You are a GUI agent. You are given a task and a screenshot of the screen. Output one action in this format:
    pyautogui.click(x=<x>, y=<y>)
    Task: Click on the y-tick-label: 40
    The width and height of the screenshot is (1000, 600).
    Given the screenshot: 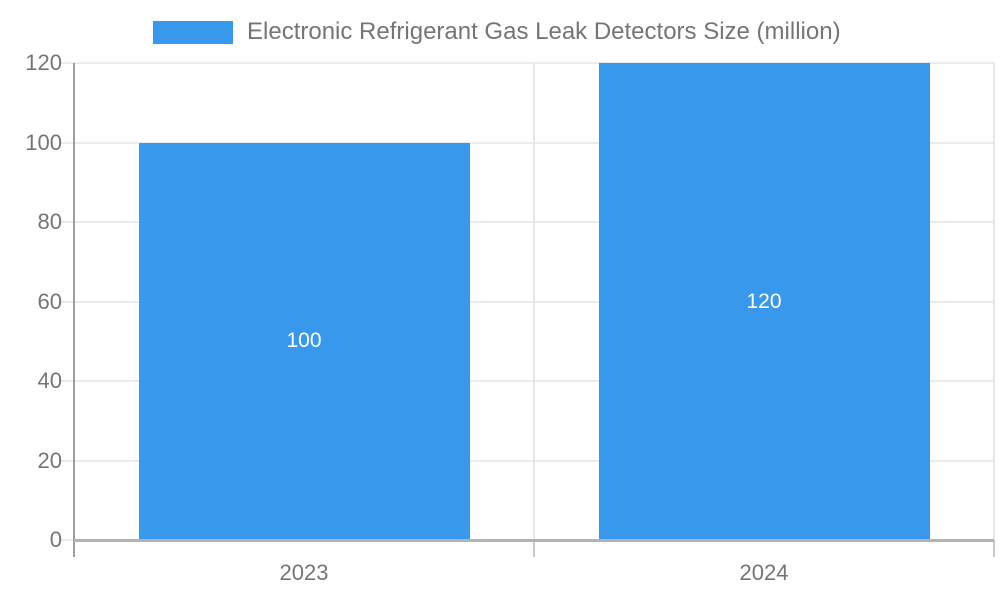 What is the action you would take?
    pyautogui.click(x=49, y=380)
    